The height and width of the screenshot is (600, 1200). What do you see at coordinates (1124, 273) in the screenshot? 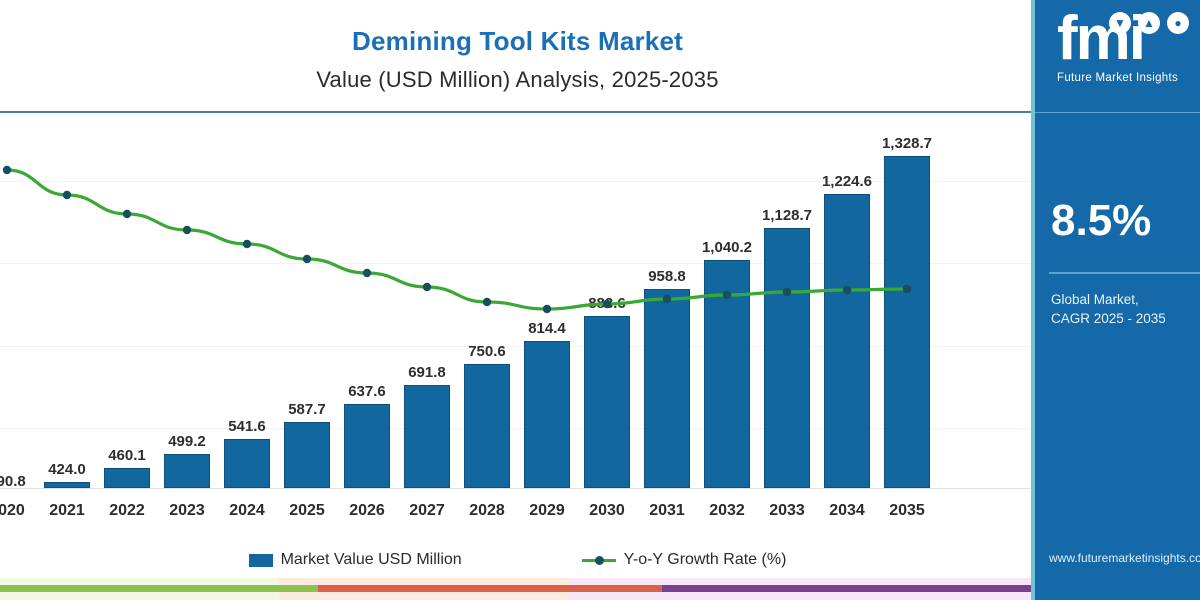
I see `sidebar-divider-mid` at bounding box center [1124, 273].